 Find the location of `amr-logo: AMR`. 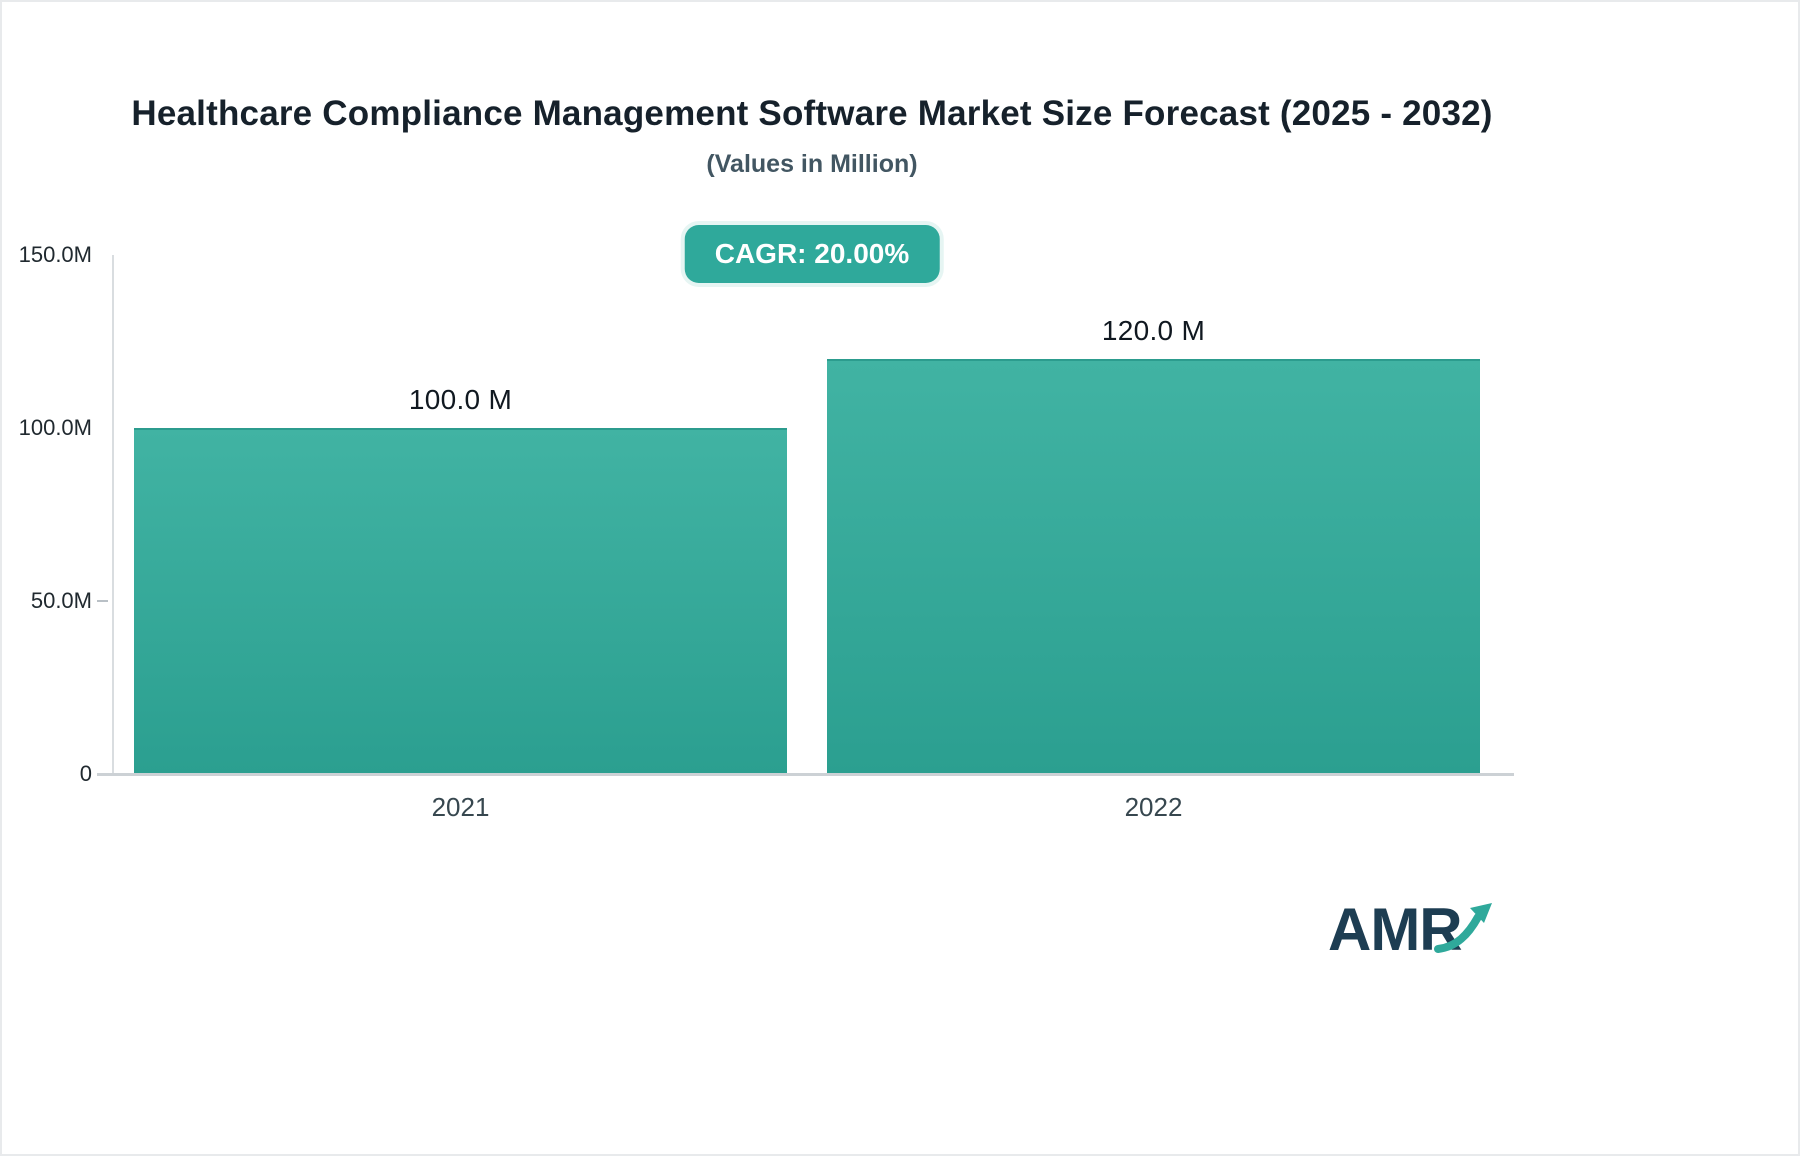

amr-logo: AMR is located at coordinates (1411, 929).